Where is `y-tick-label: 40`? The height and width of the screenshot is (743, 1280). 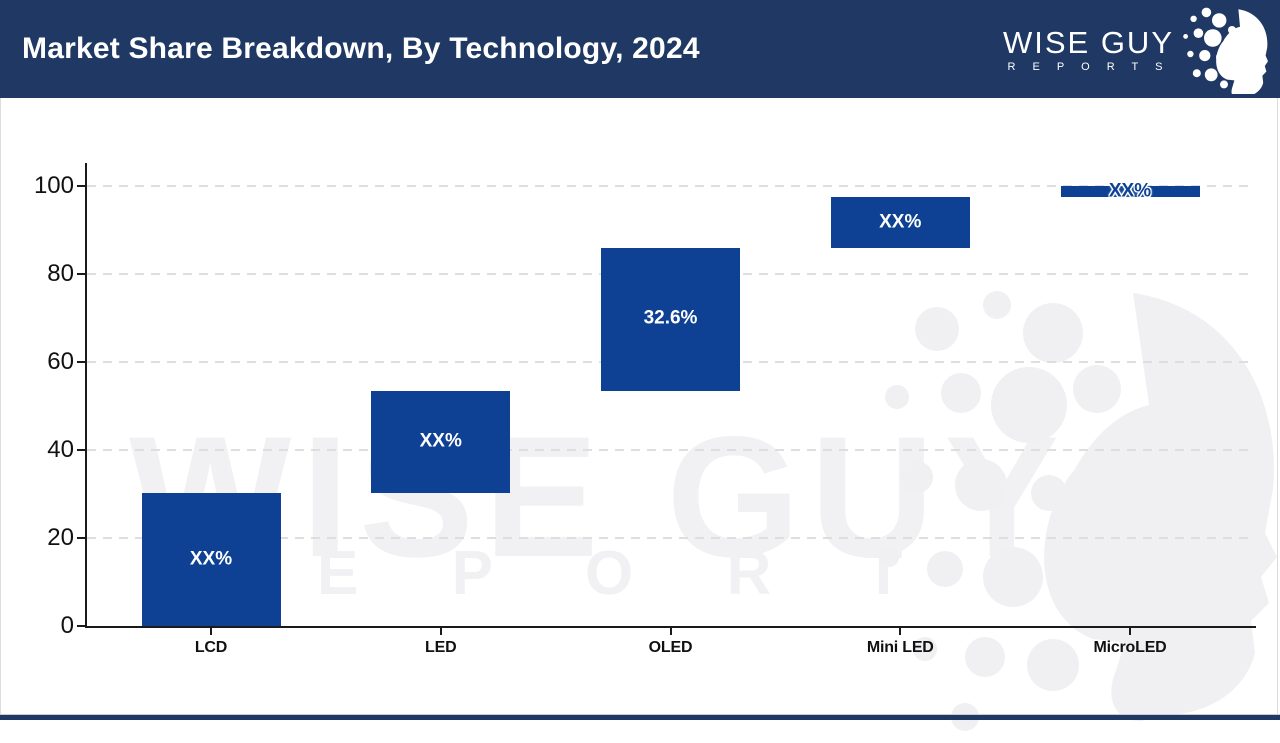
y-tick-label: 40 is located at coordinates (60, 449).